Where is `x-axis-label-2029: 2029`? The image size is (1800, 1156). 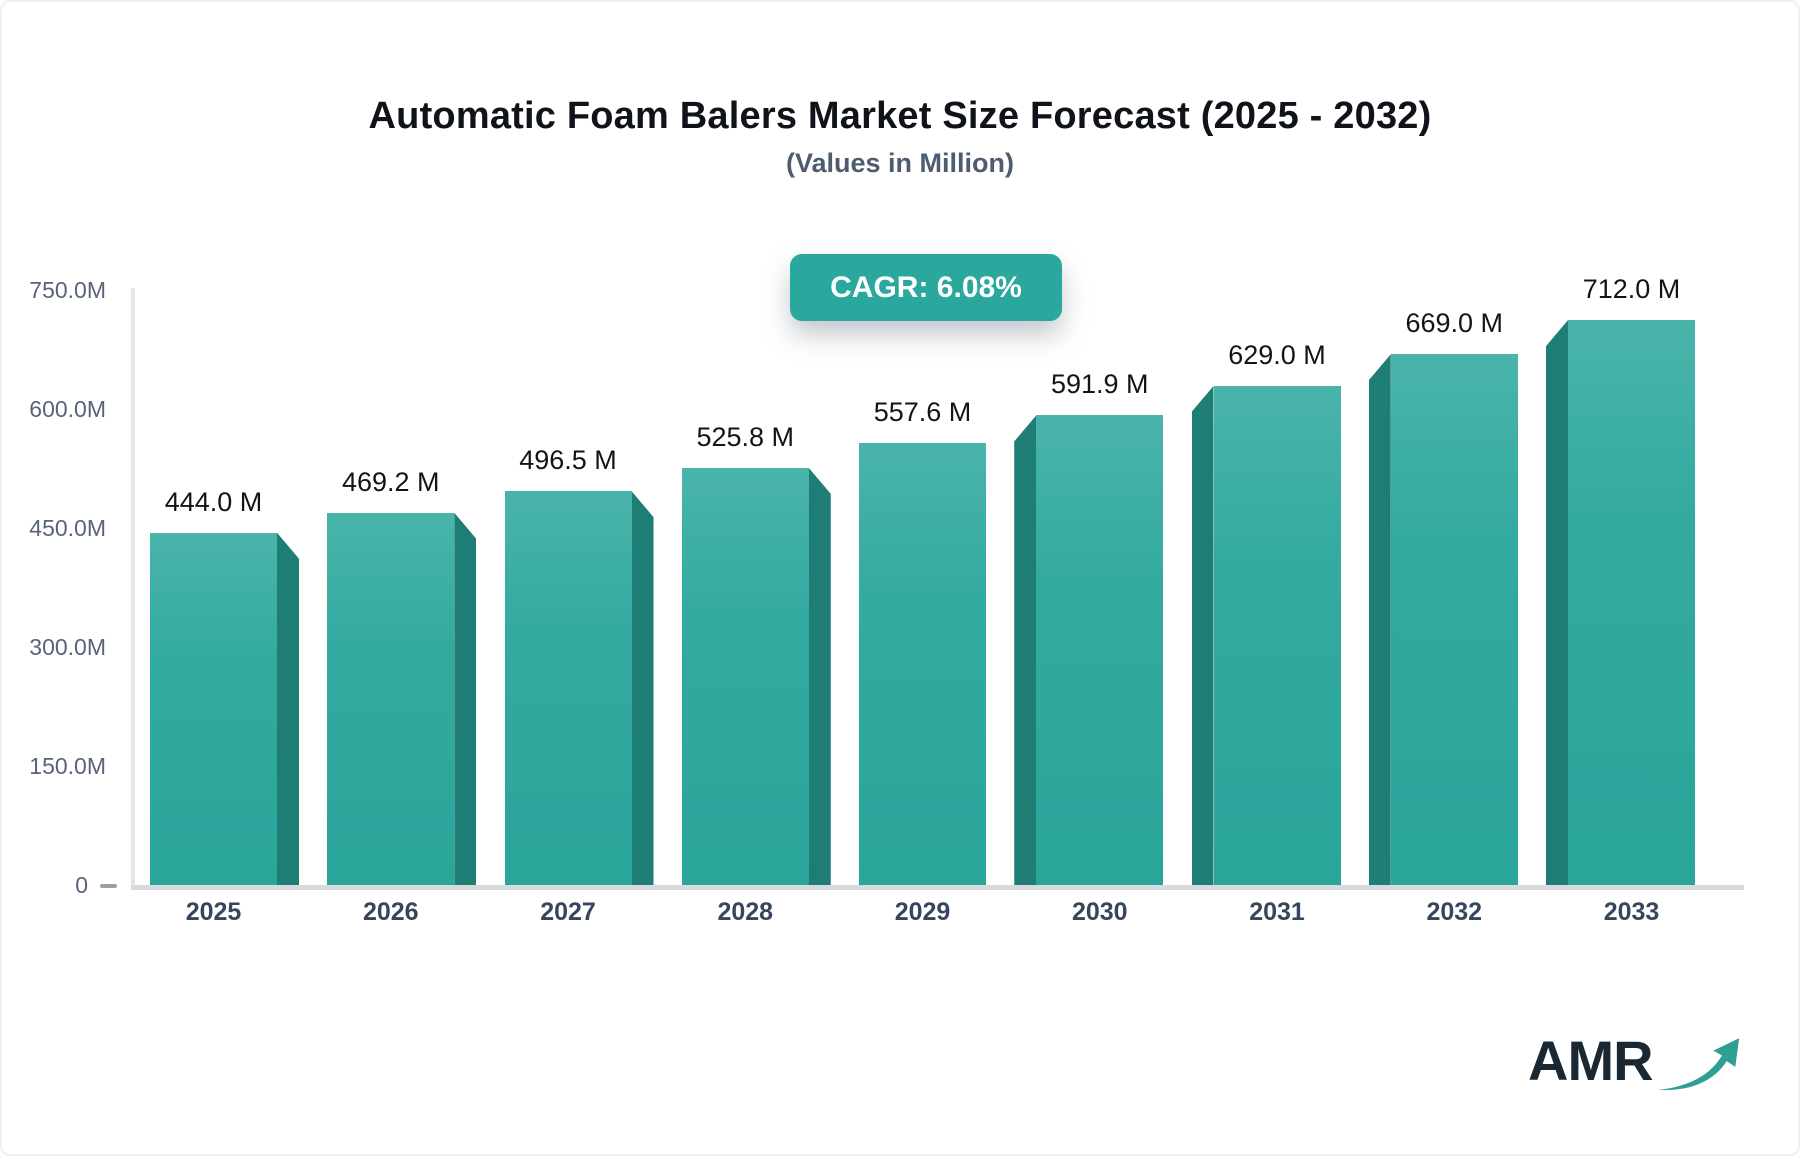 x-axis-label-2029: 2029 is located at coordinates (922, 912).